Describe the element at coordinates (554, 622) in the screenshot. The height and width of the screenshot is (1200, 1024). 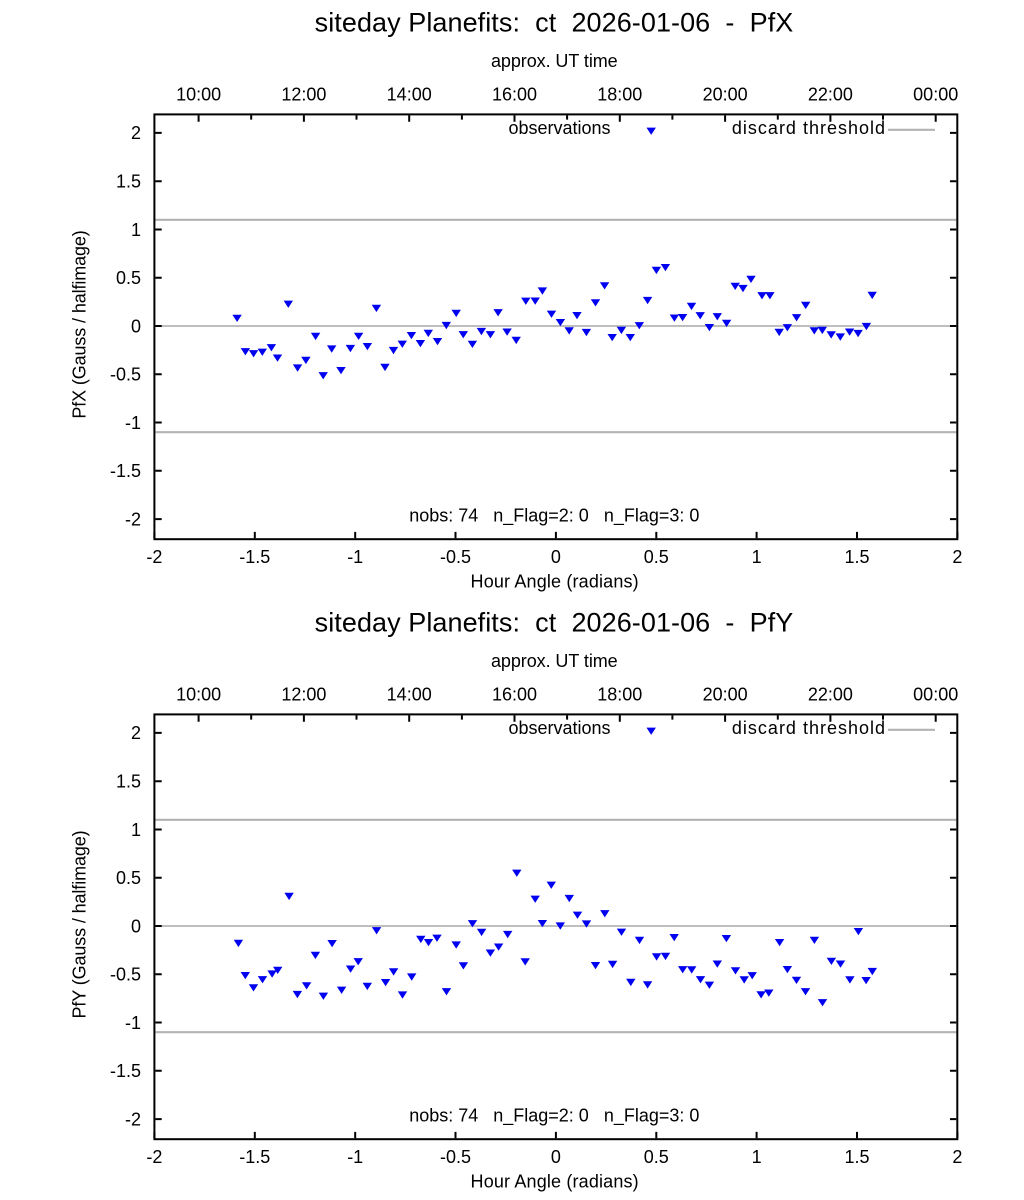
I see `svg-text:siteday Planefits: ct 2026-0: siteday Planefits: ct 2026-01-06 - PfY` at that location.